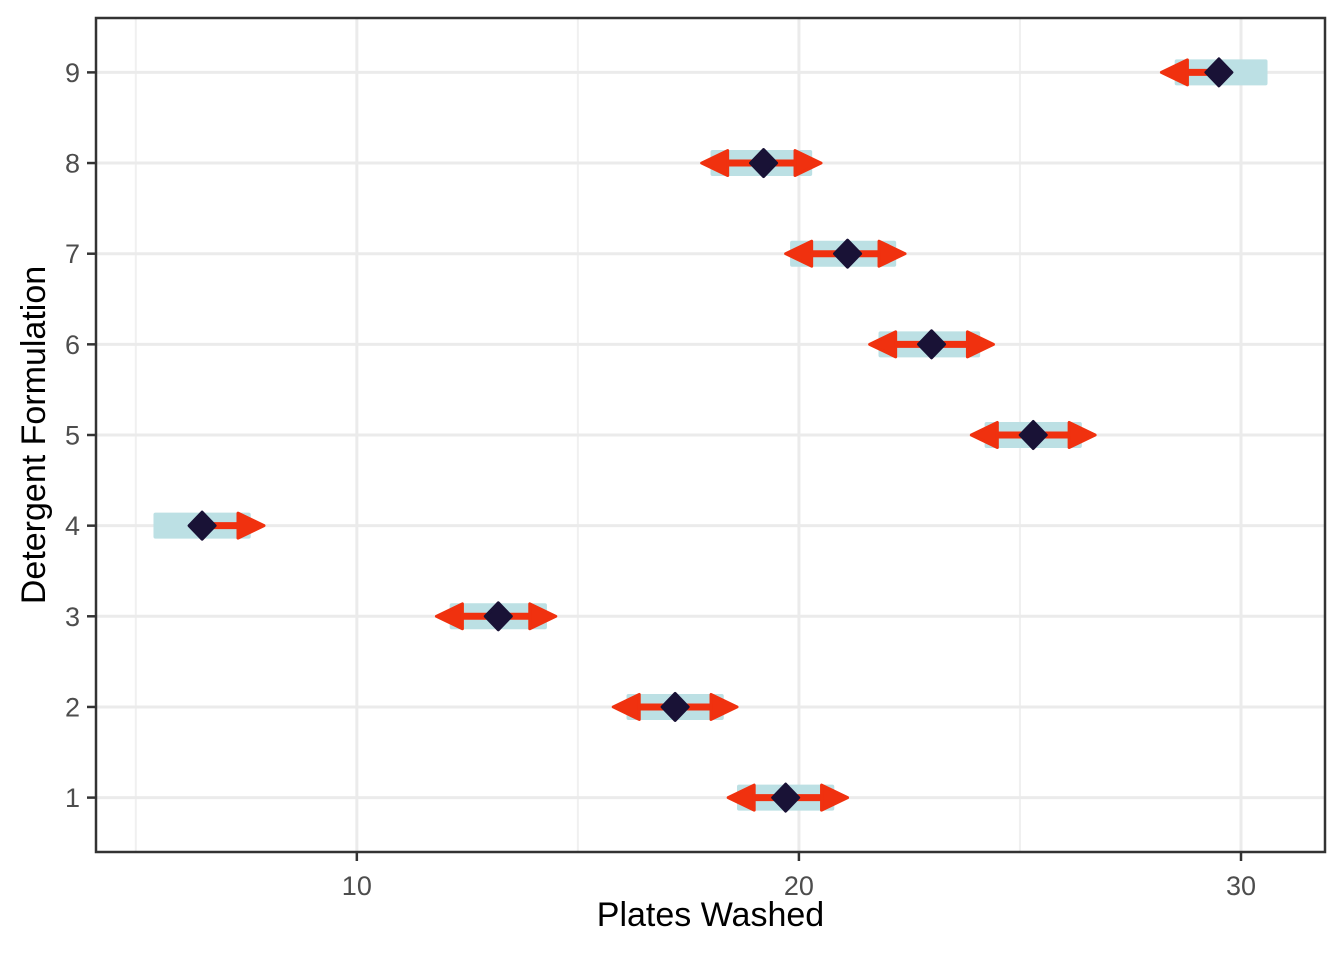  Describe the element at coordinates (34, 435) in the screenshot. I see `y-axis-title: Detergent Formulation` at that location.